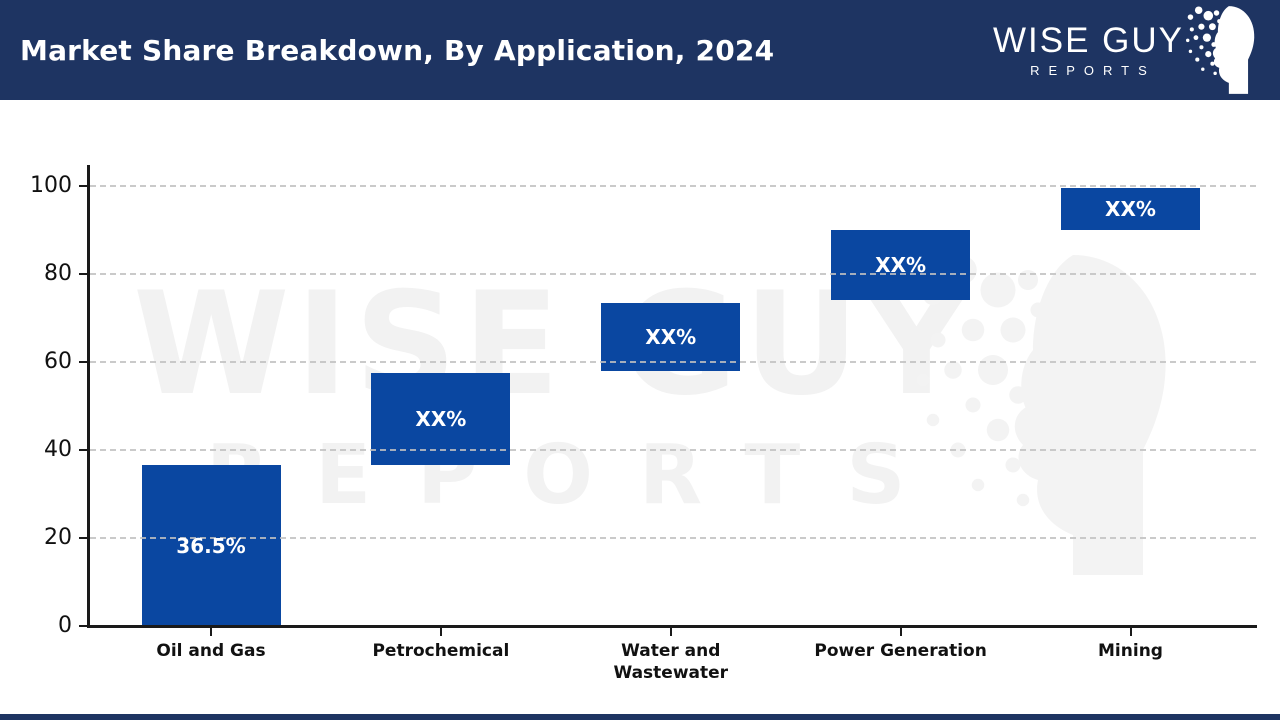 Image resolution: width=1280 pixels, height=720 pixels. Describe the element at coordinates (58, 537) in the screenshot. I see `y-tick-label-20: 20` at that location.